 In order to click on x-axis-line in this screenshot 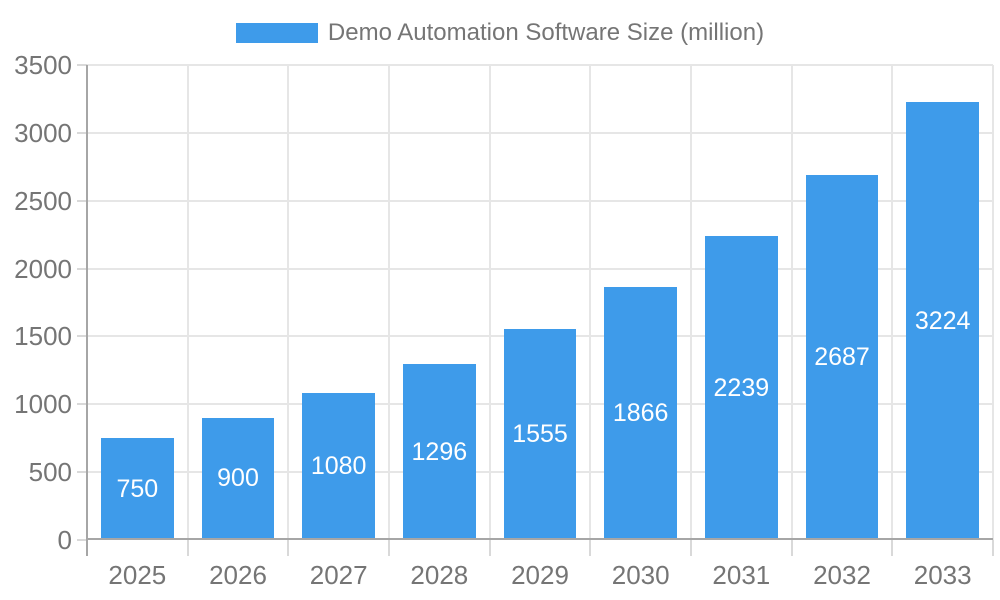, I will do `click(540, 539)`.